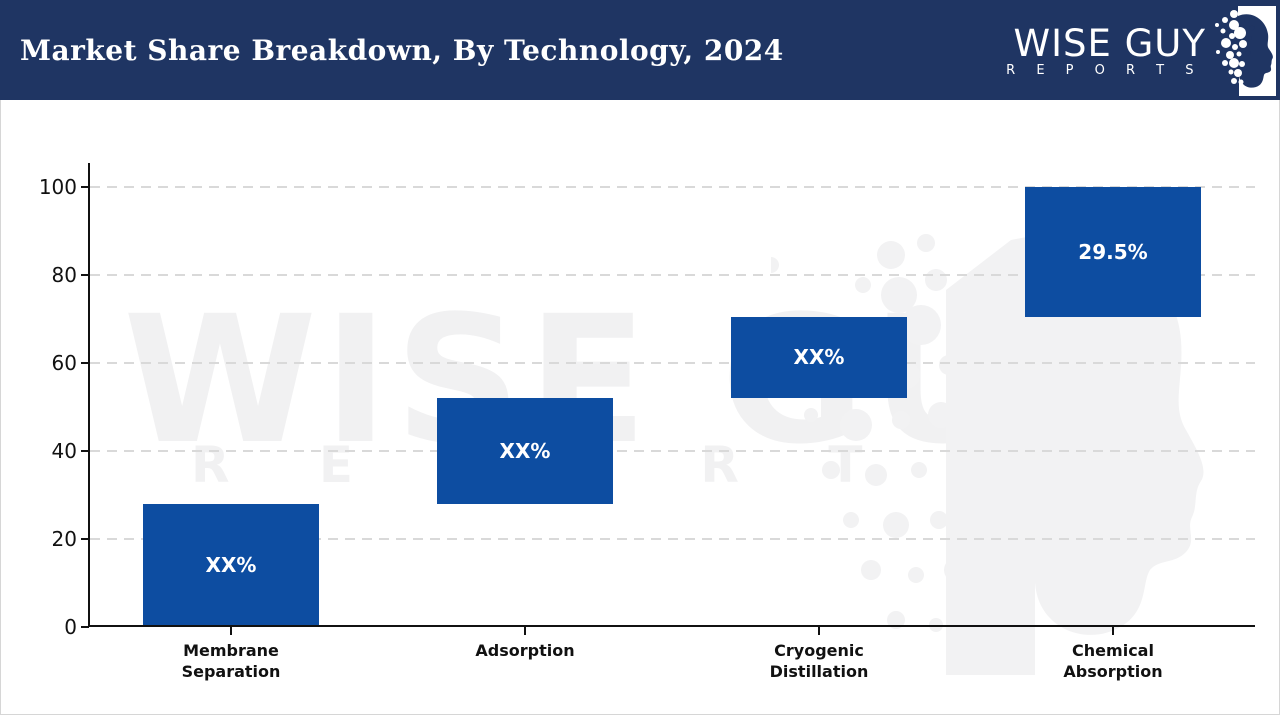 This screenshot has width=1280, height=720. Describe the element at coordinates (64, 539) in the screenshot. I see `y-tick-label-20: 20` at that location.